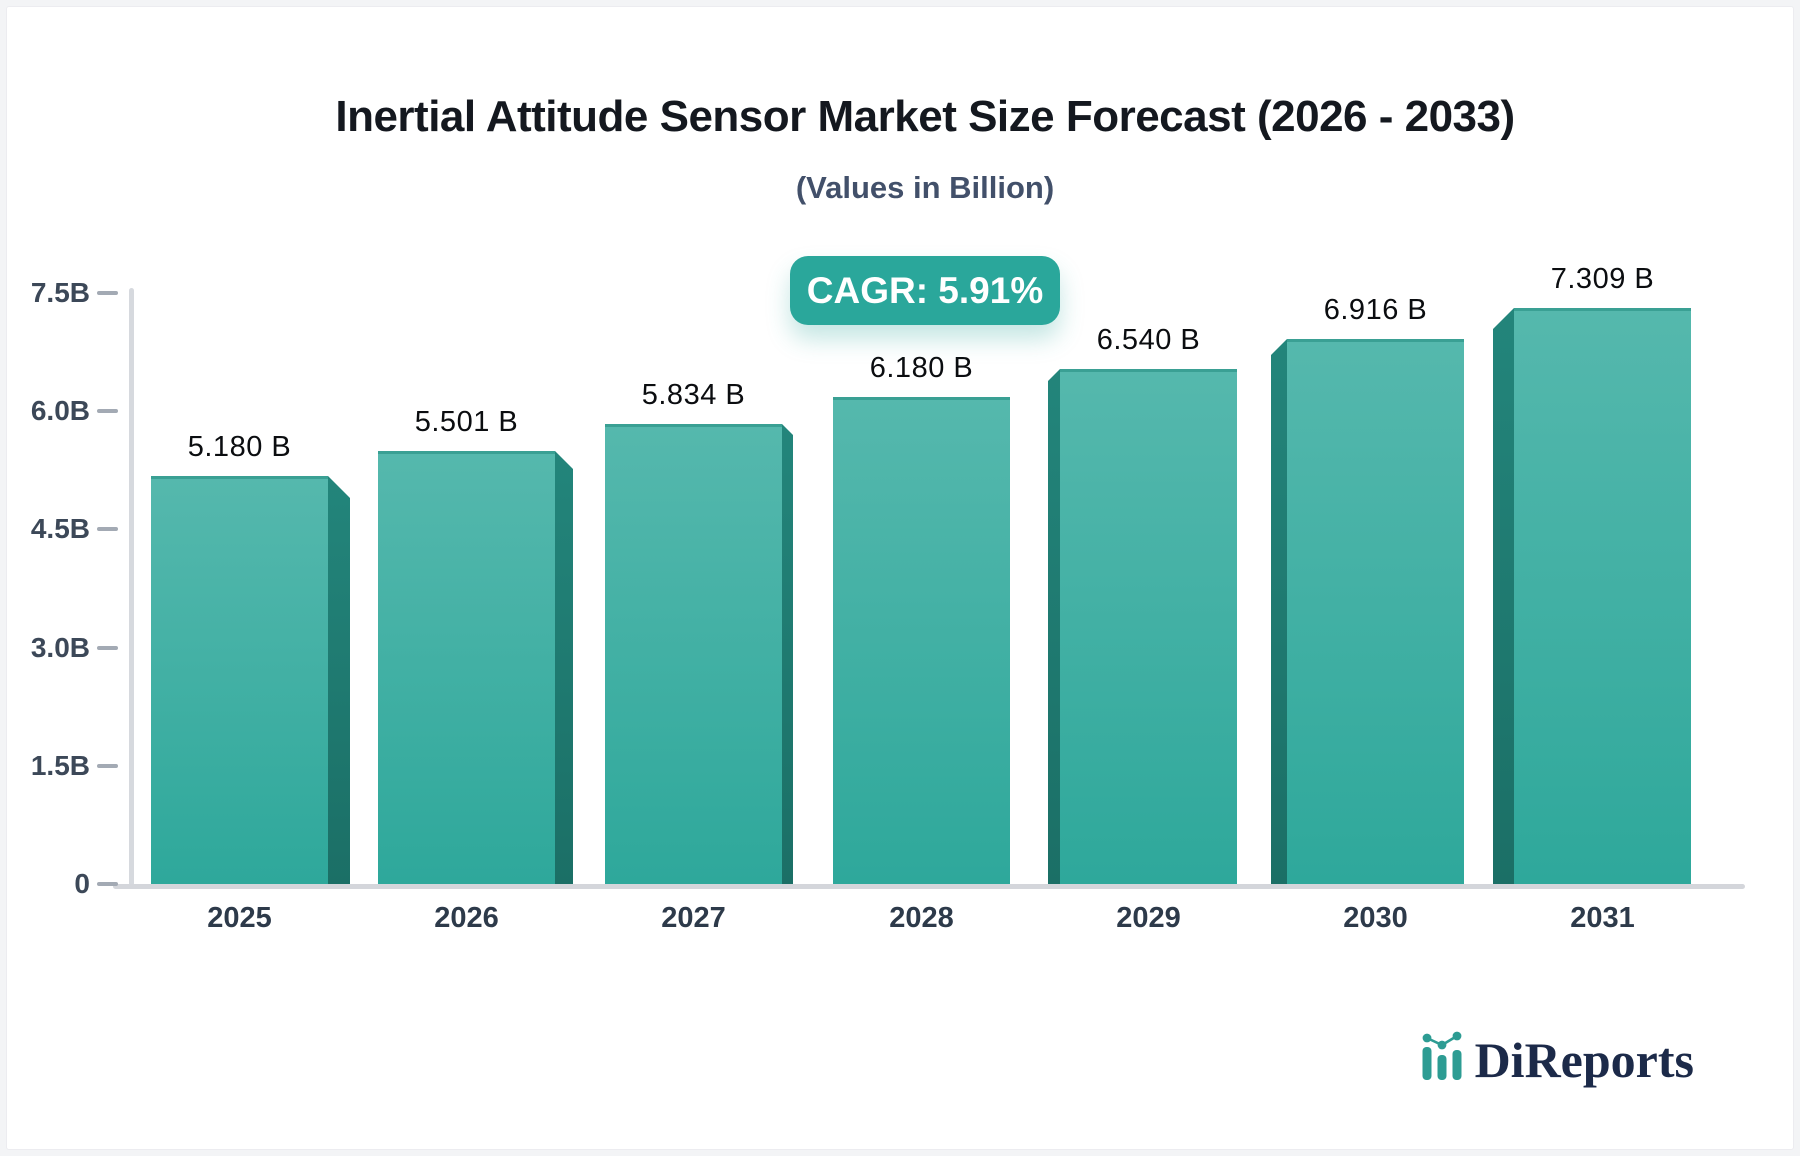 This screenshot has height=1156, width=1800. What do you see at coordinates (82, 883) in the screenshot?
I see `y-axis-tick-label: 0` at bounding box center [82, 883].